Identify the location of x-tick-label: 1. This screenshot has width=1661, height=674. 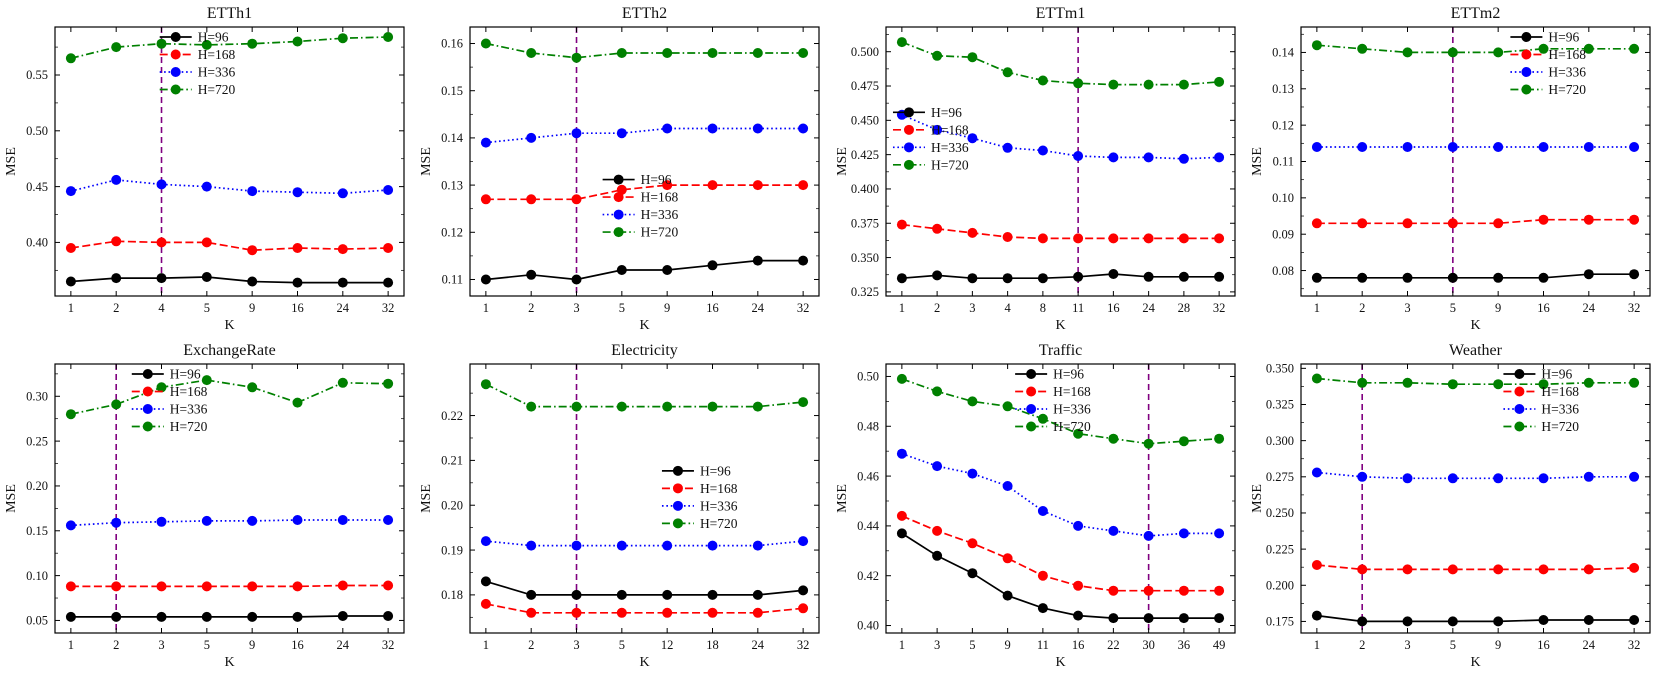
(486, 308).